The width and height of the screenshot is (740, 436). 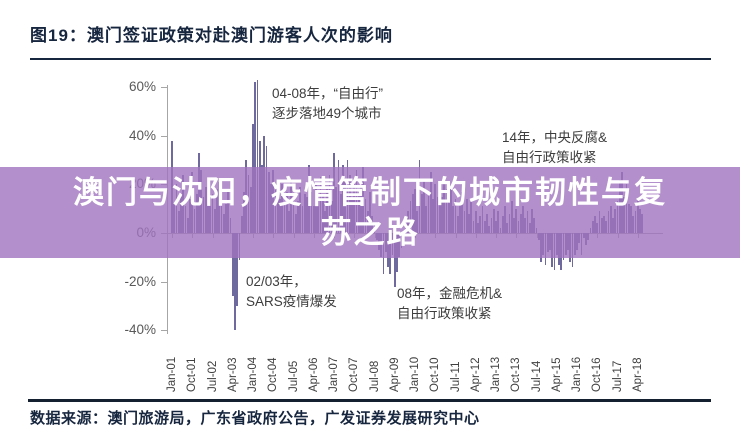 What do you see at coordinates (475, 374) in the screenshot?
I see `x-tick-label: Apr-12` at bounding box center [475, 374].